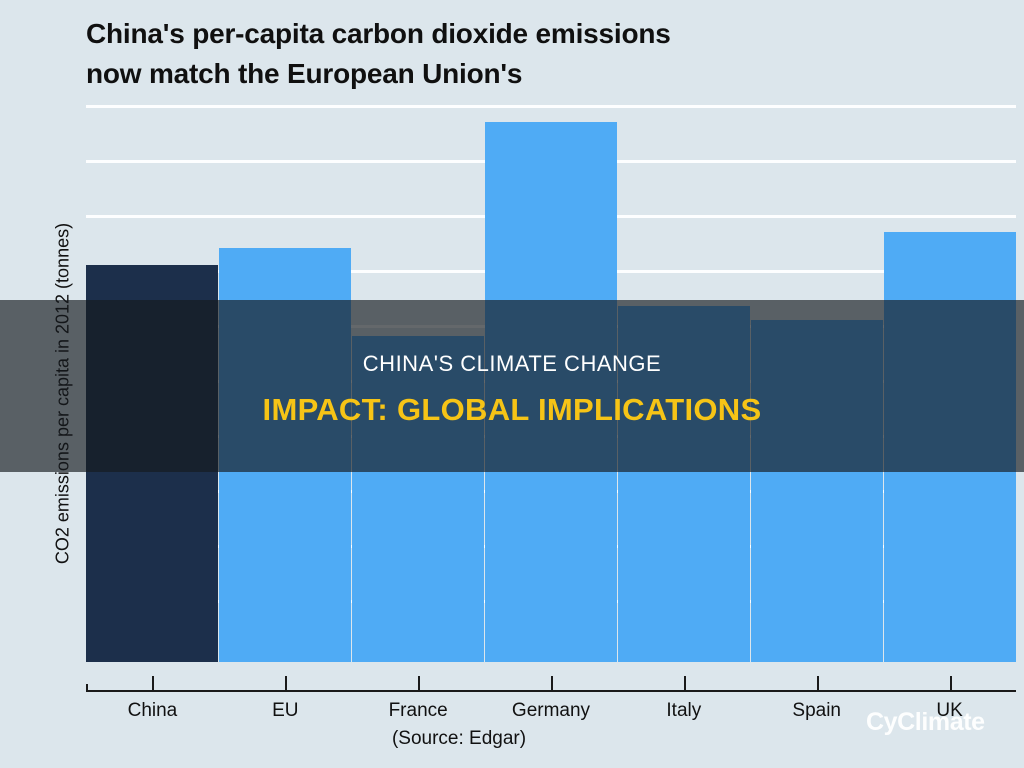  What do you see at coordinates (949, 710) in the screenshot?
I see `x-axis-tick-label-uk: UK` at bounding box center [949, 710].